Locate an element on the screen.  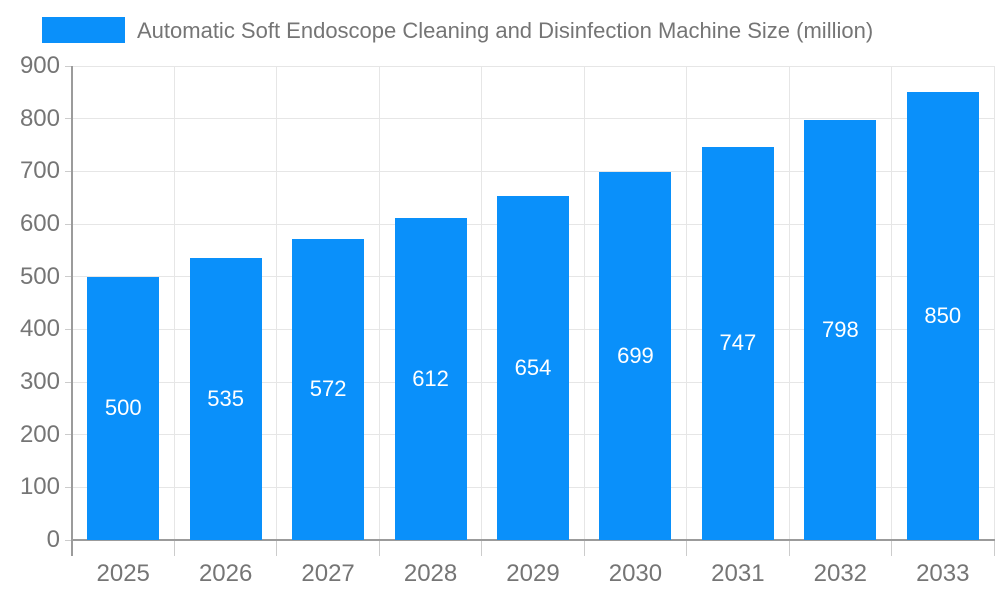
x-axis-label: 2029 is located at coordinates (533, 573).